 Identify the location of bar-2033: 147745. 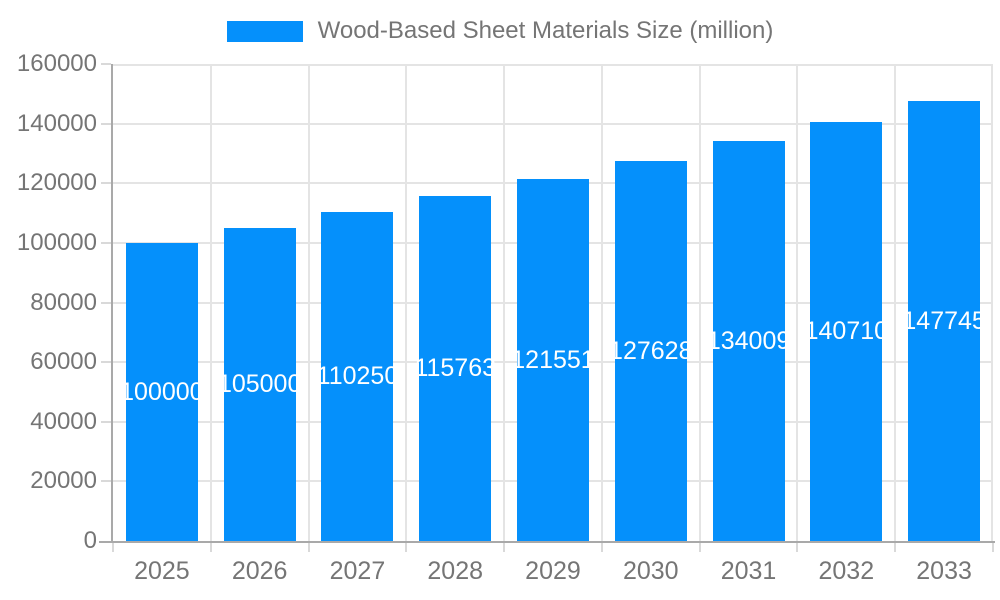
(944, 321).